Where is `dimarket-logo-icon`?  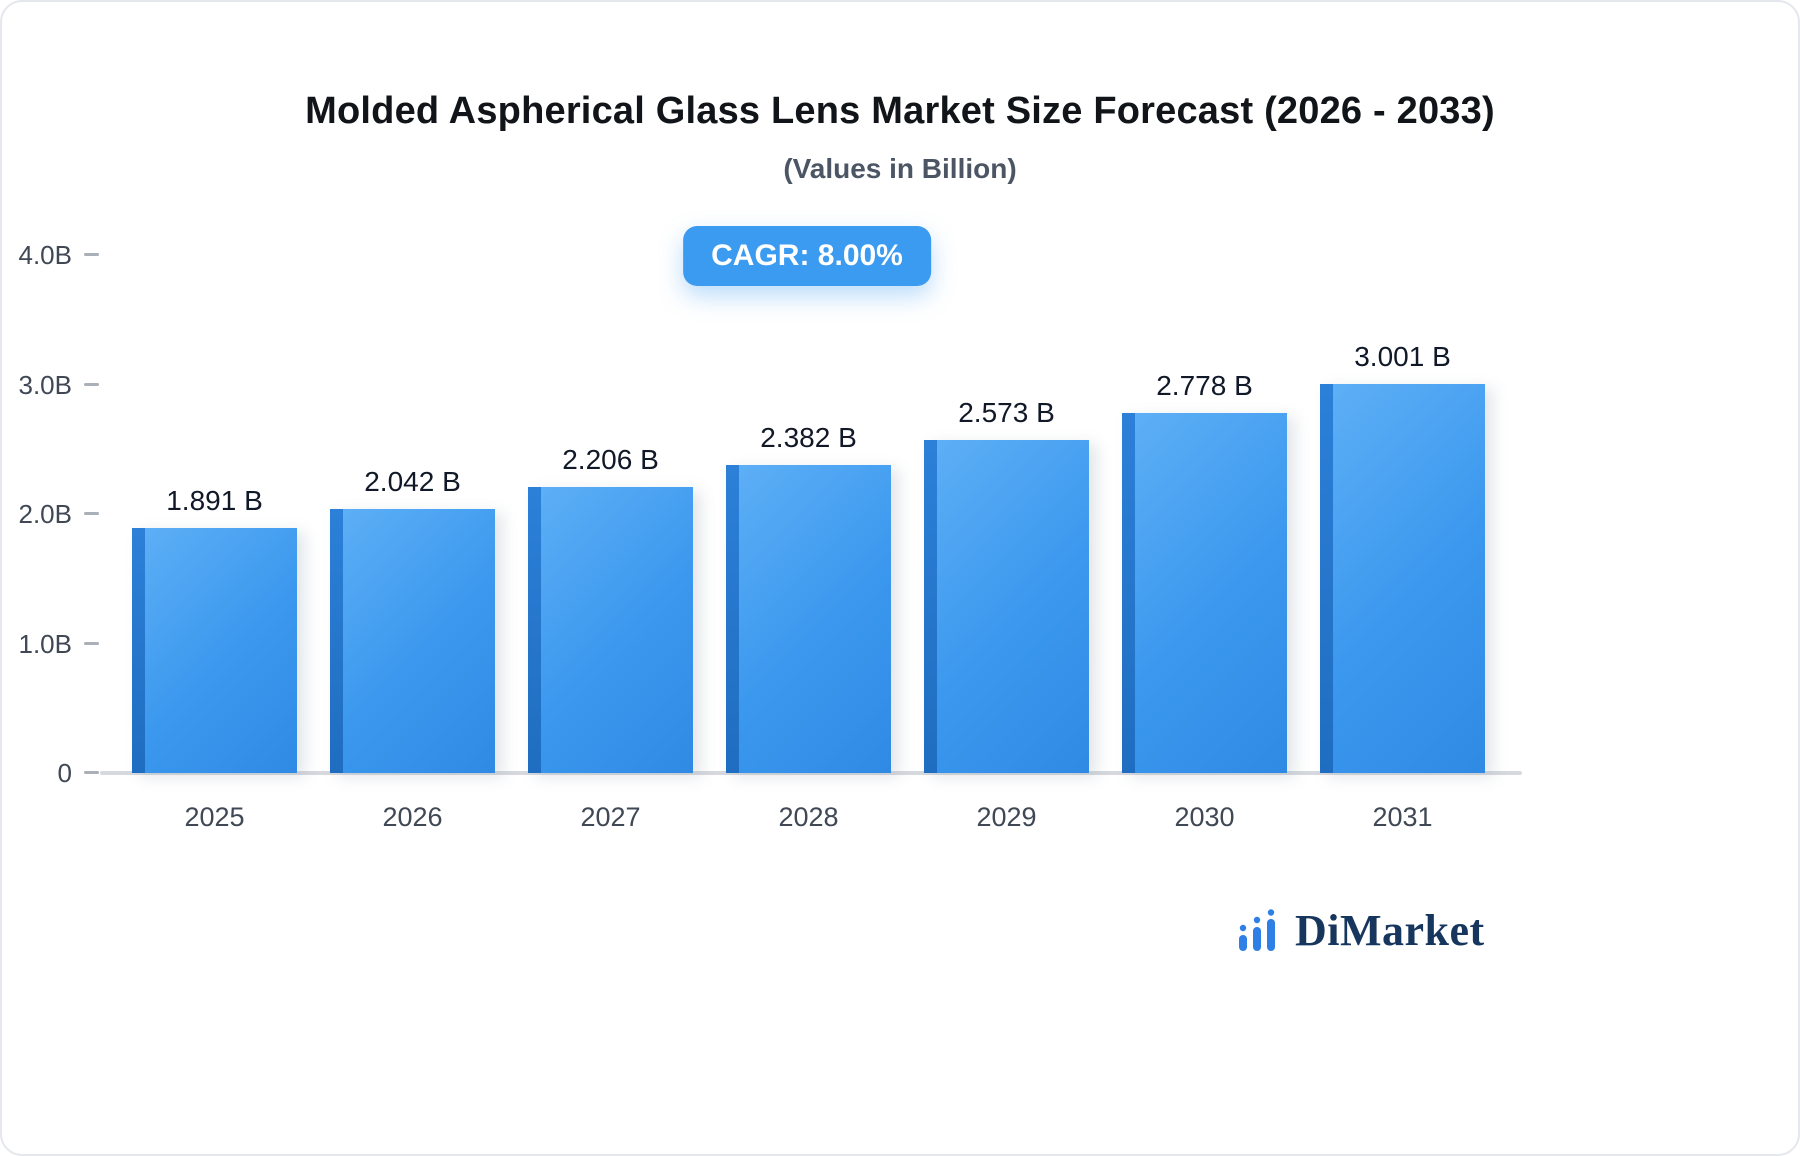 dimarket-logo-icon is located at coordinates (1257, 929).